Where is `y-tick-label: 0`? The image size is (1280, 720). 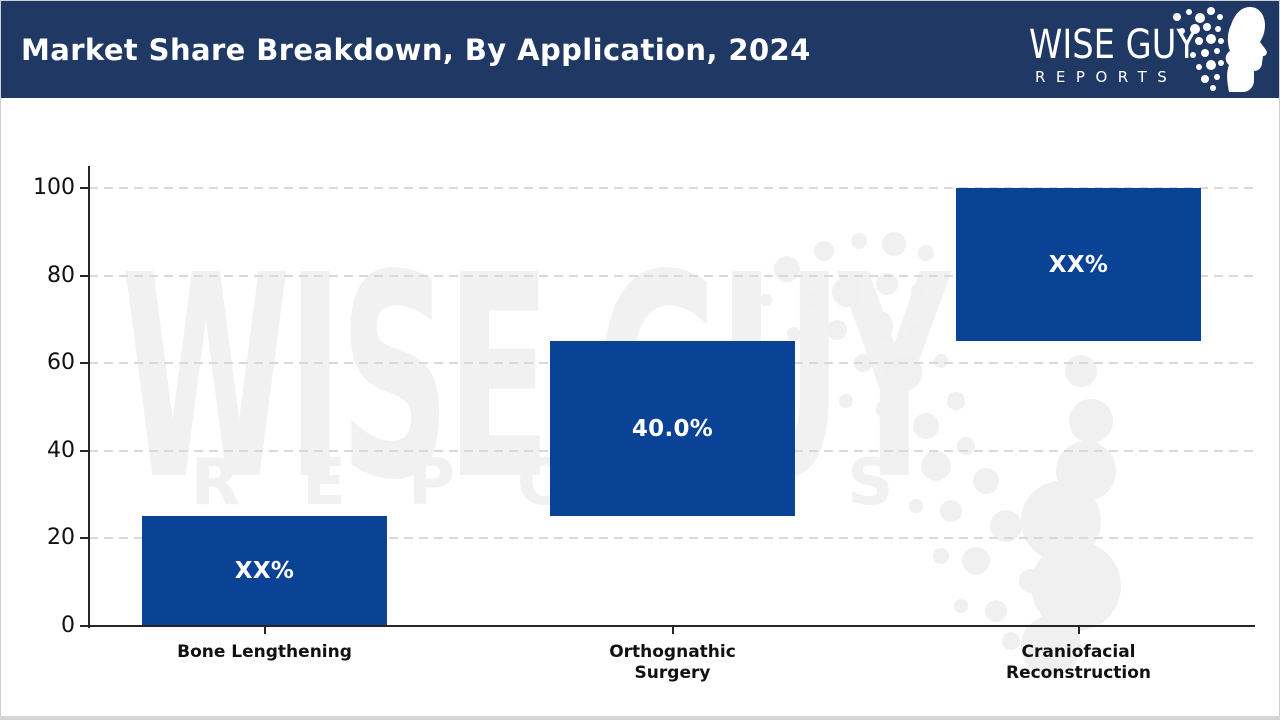 y-tick-label: 0 is located at coordinates (68, 625).